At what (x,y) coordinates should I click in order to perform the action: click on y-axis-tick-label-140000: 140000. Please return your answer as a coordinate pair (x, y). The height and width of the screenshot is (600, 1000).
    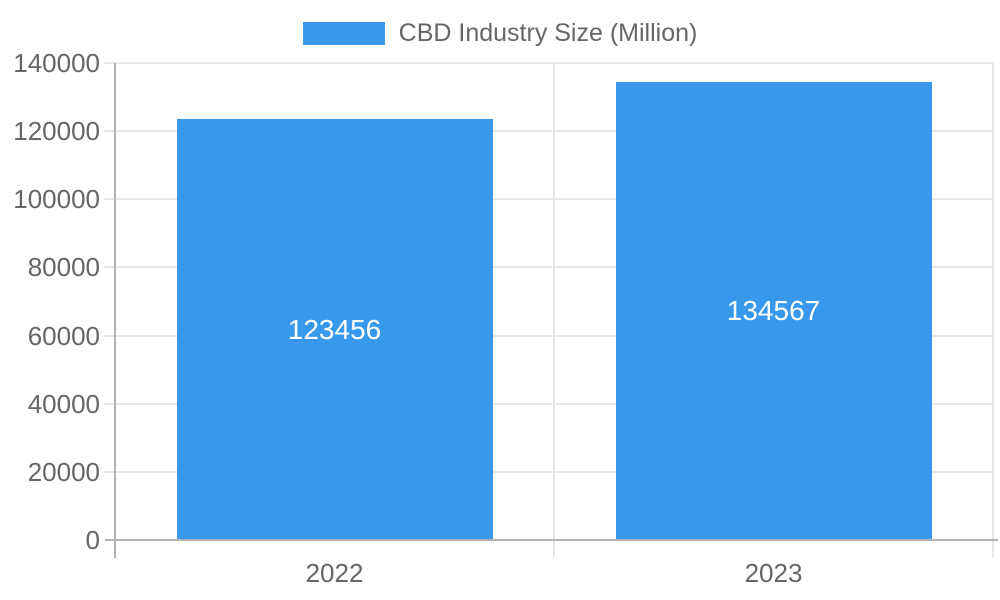
    Looking at the image, I should click on (56, 63).